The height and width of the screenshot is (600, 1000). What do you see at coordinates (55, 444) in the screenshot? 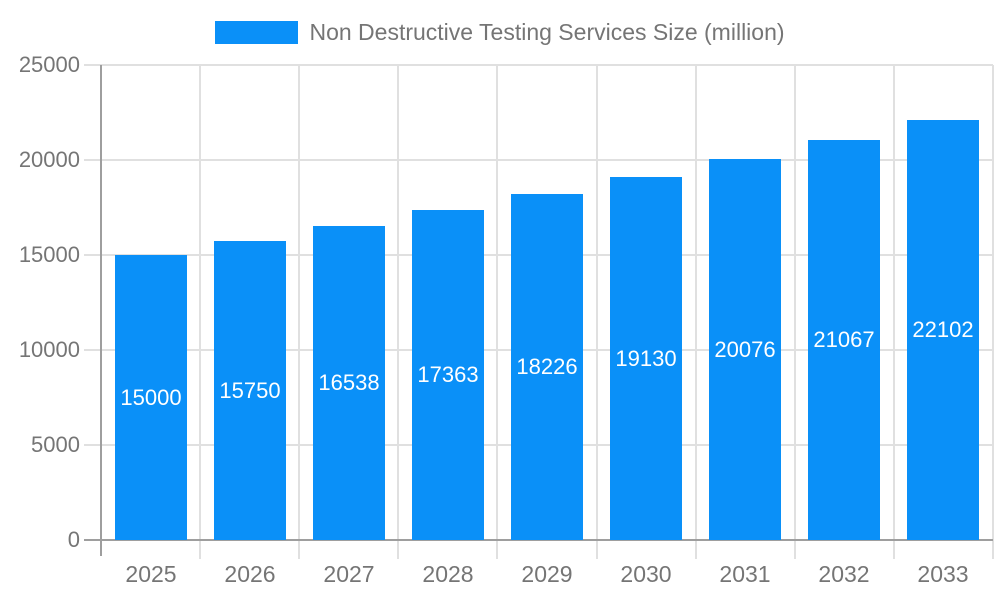
I see `y-axis-tick-label: 5000` at bounding box center [55, 444].